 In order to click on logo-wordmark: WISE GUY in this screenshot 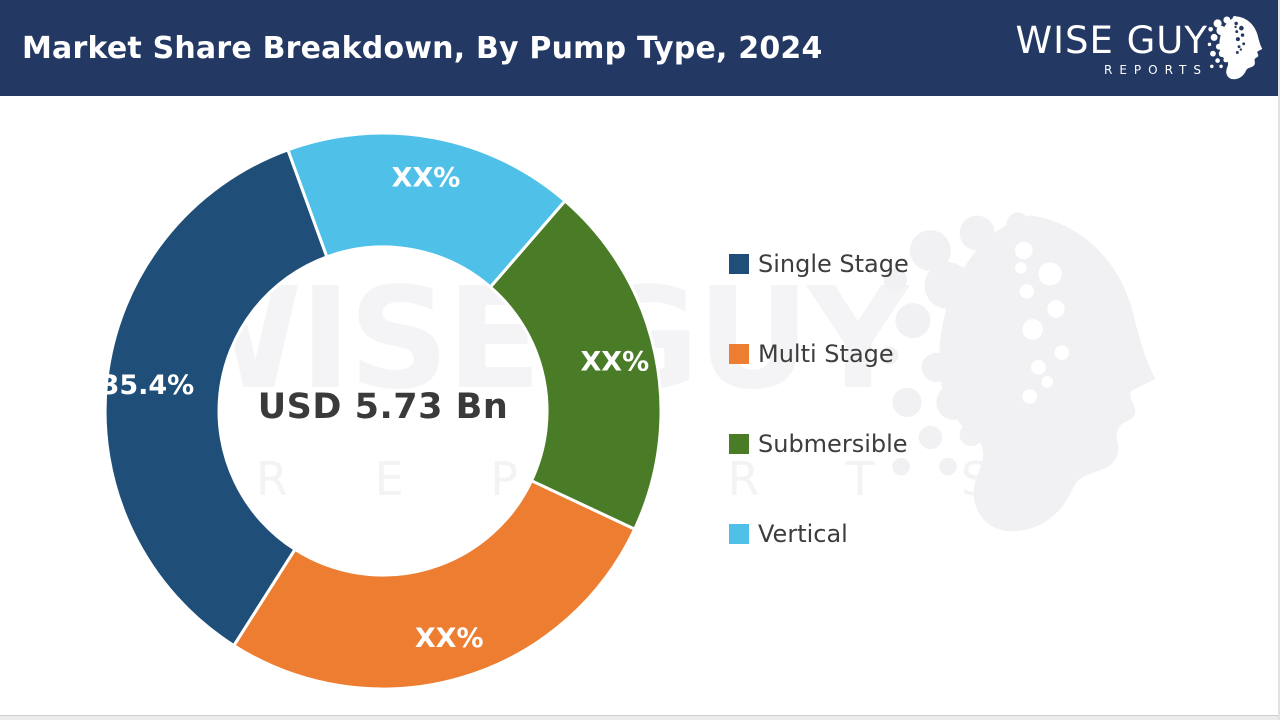, I will do `click(1111, 40)`.